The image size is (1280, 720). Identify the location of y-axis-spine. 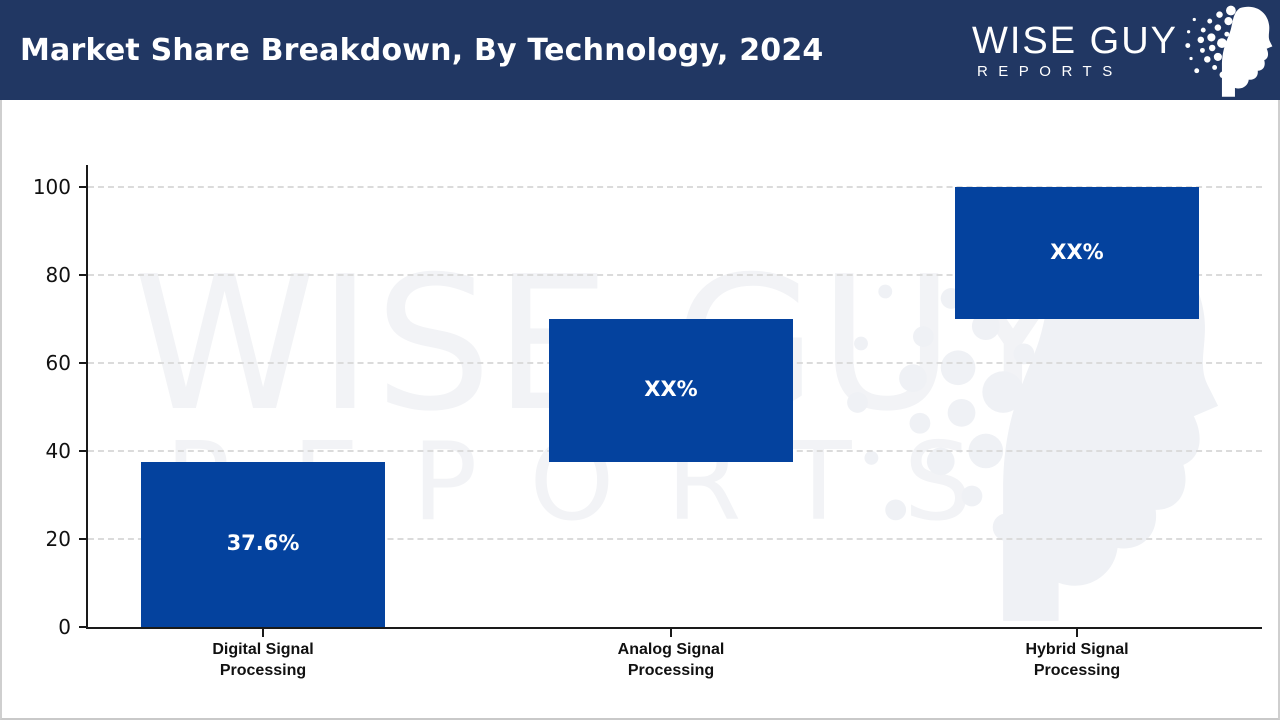
(87, 396).